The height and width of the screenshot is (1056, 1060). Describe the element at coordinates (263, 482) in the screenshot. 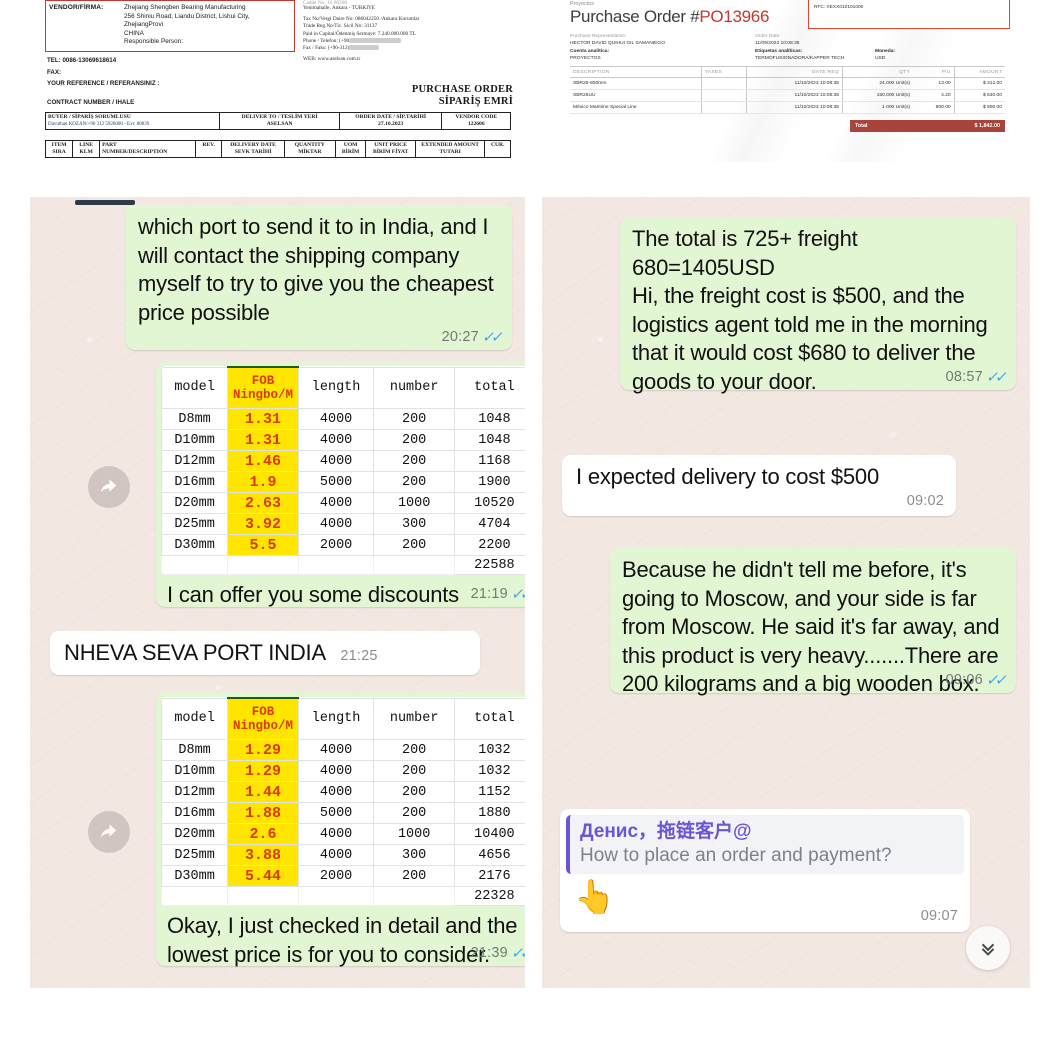

I see `cell-fob: 1.9` at that location.